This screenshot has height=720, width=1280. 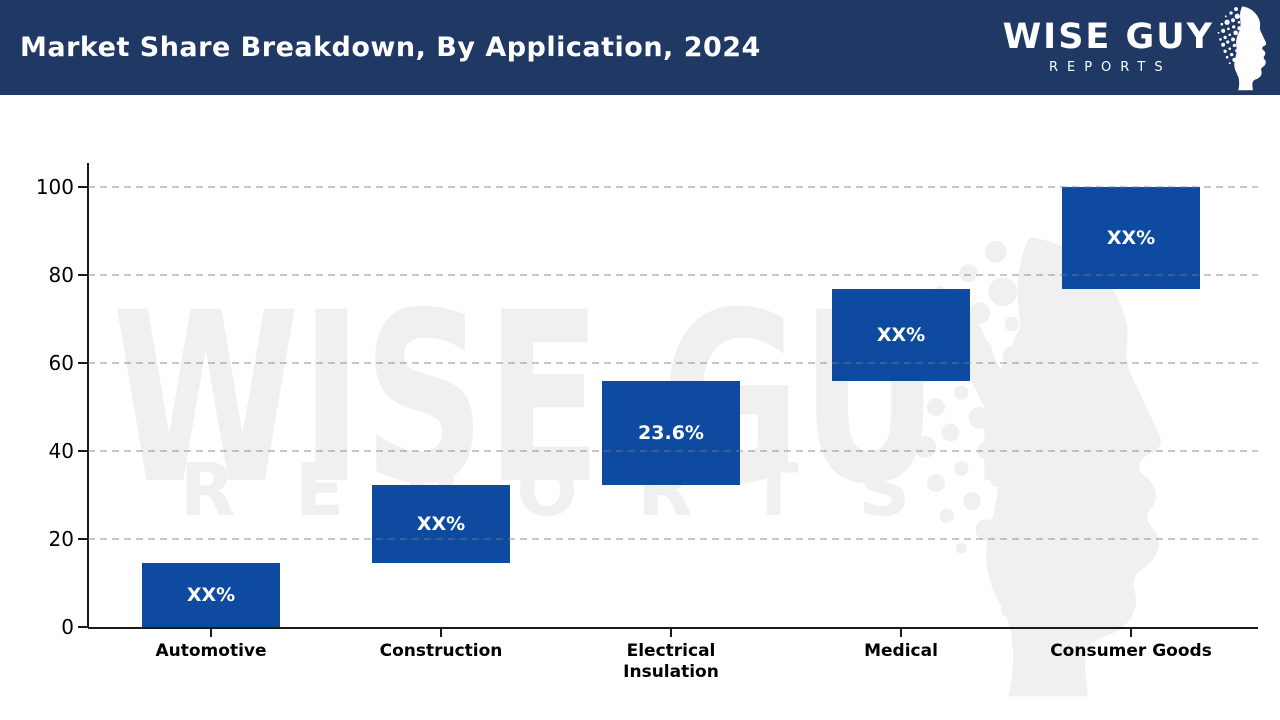 What do you see at coordinates (671, 651) in the screenshot?
I see `x-axis-label-line: Electrical` at bounding box center [671, 651].